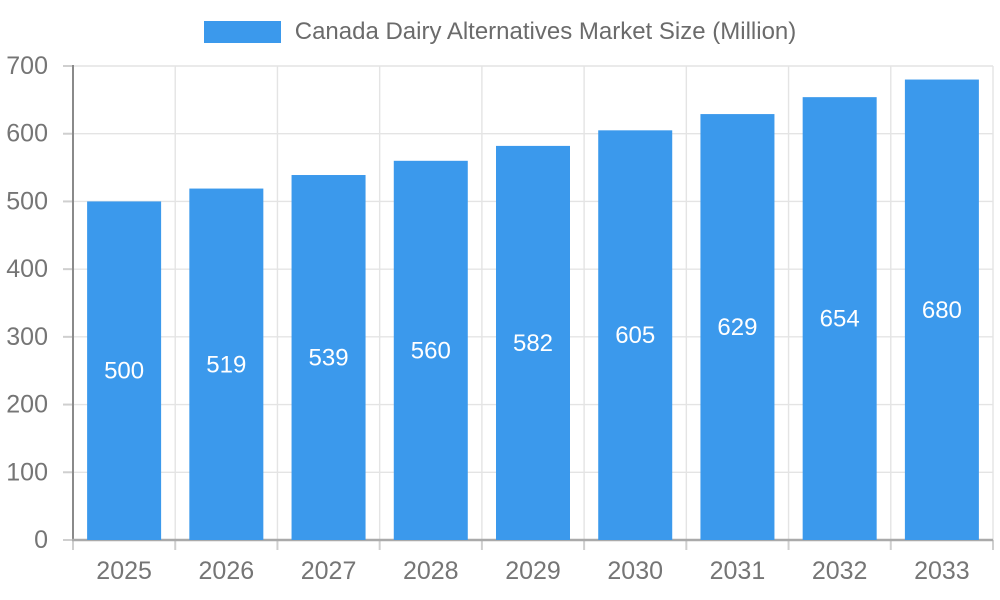 The image size is (1000, 600). I want to click on x-axis-label: 2029, so click(533, 571).